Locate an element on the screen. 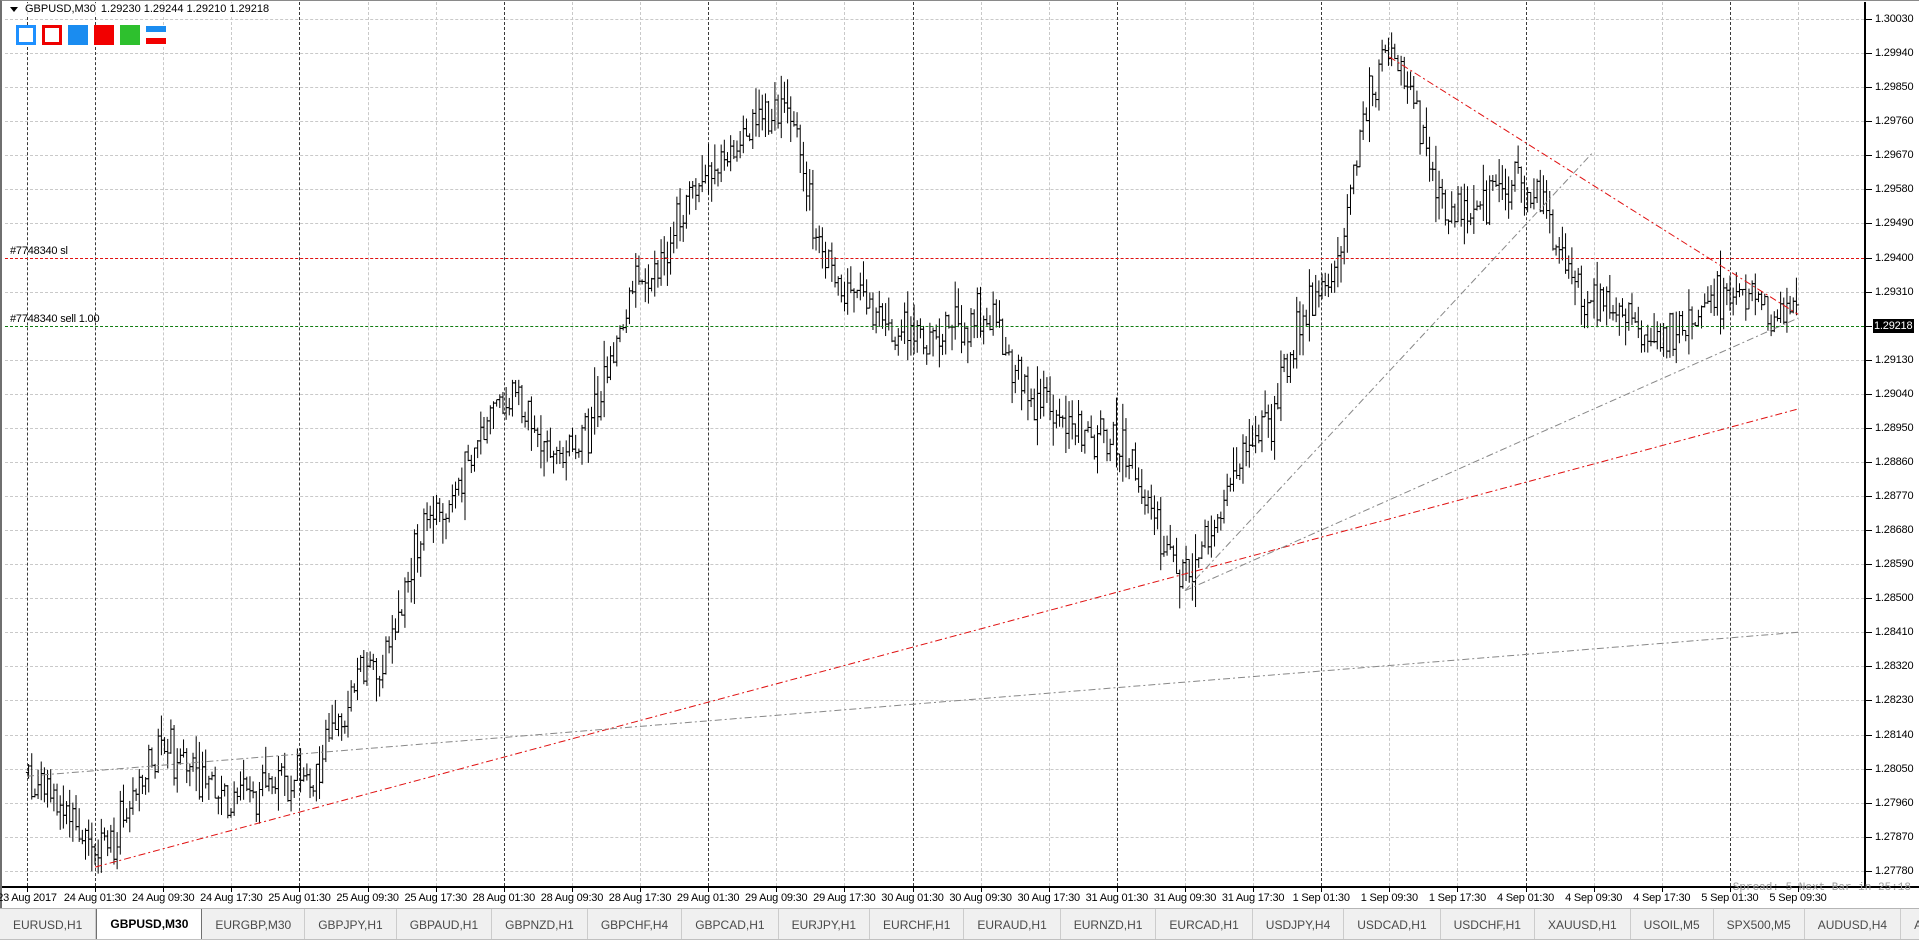  color-swatch-toolbar is located at coordinates (91, 35).